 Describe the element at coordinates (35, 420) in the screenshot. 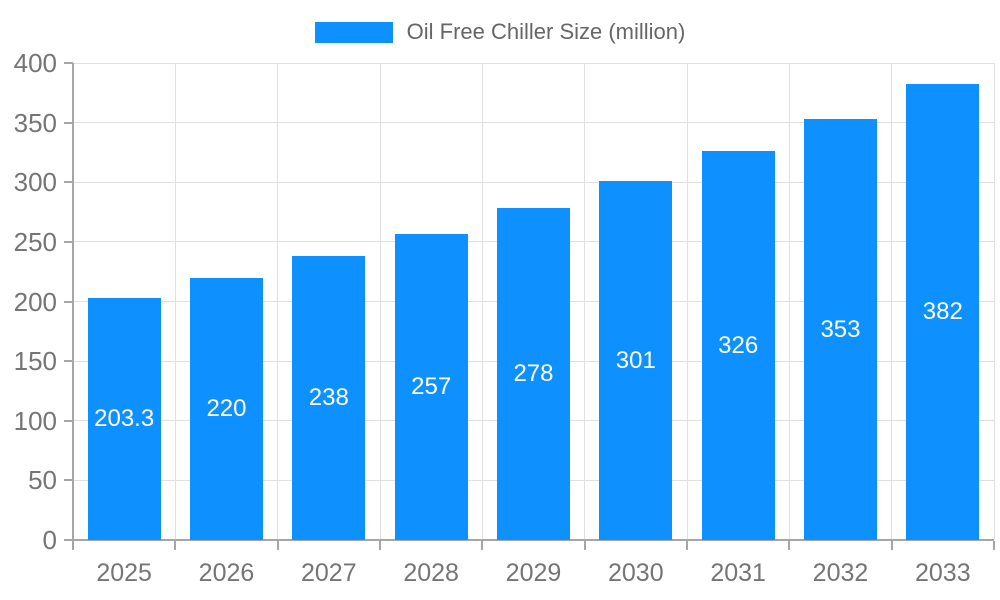

I see `y-axis-tick-label: 100` at that location.